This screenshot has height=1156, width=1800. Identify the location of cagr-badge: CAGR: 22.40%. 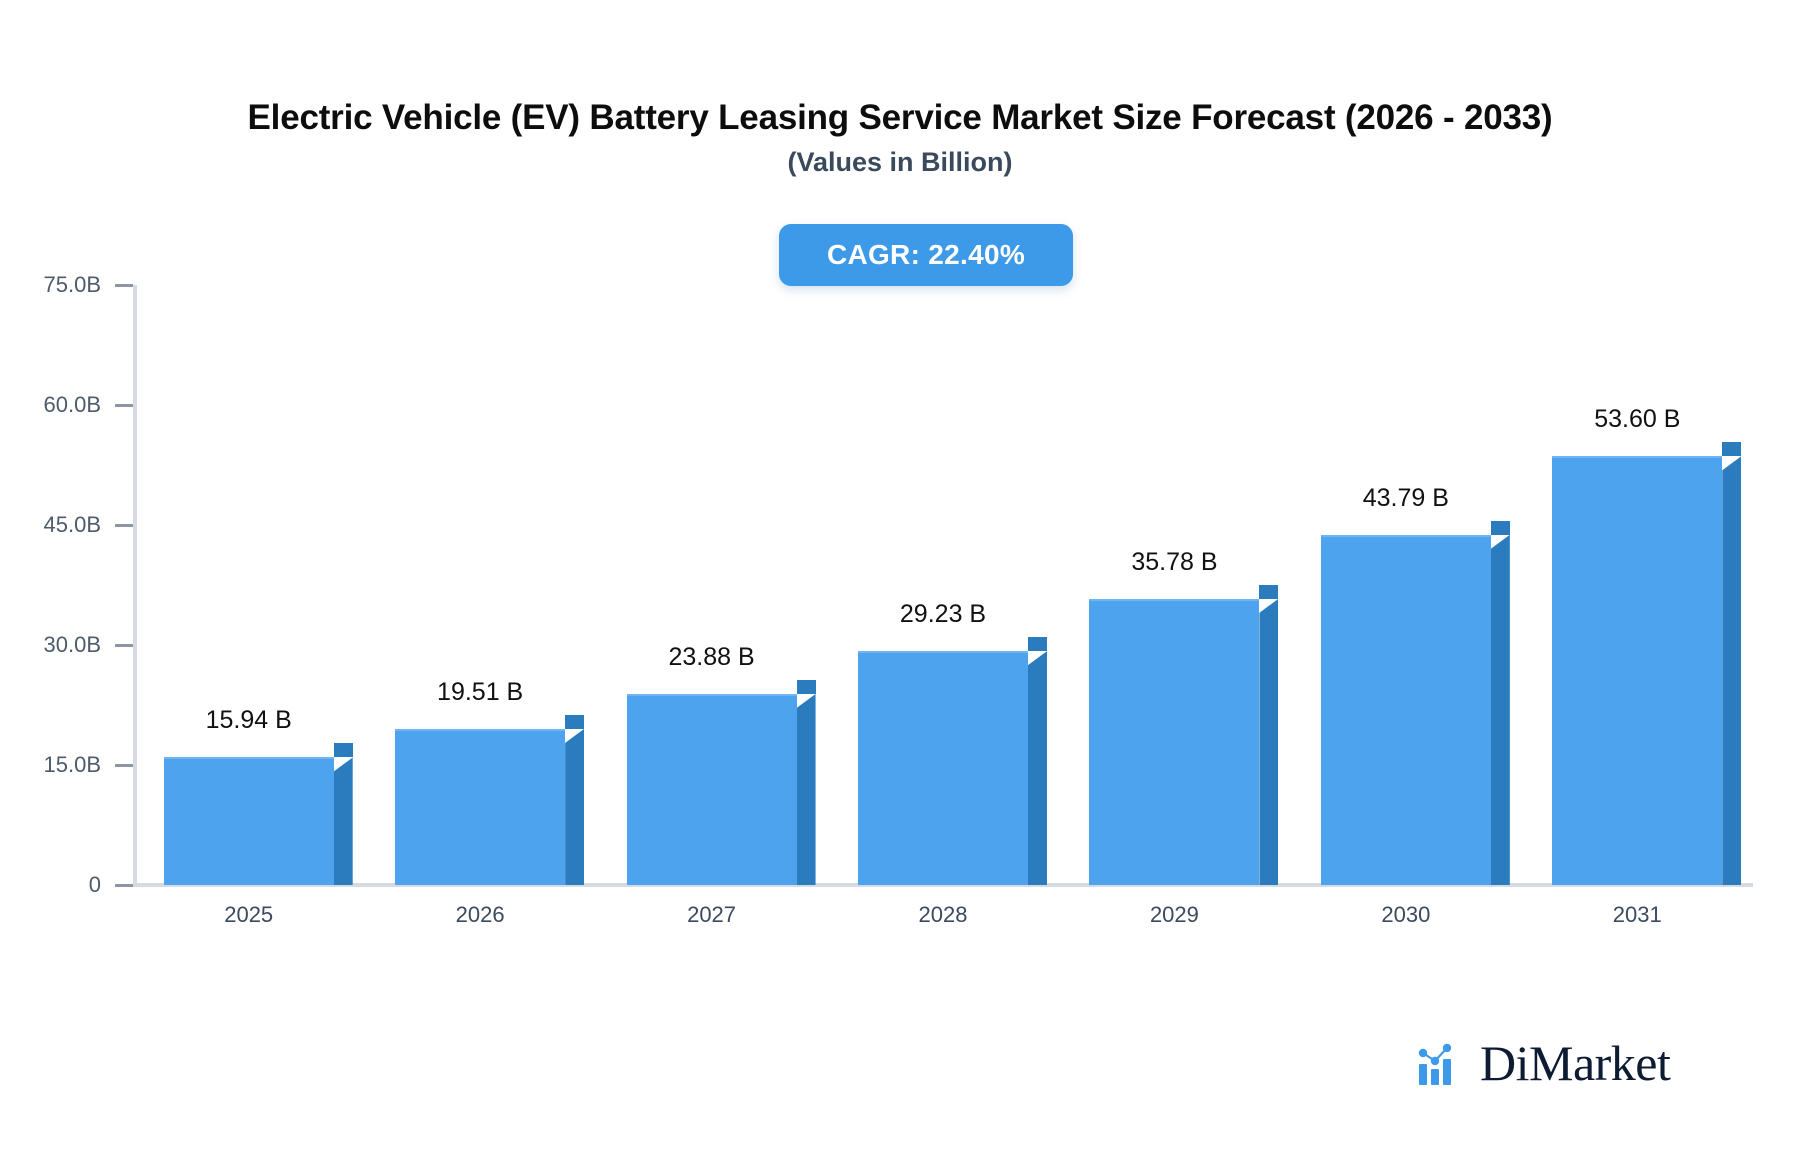
(926, 255).